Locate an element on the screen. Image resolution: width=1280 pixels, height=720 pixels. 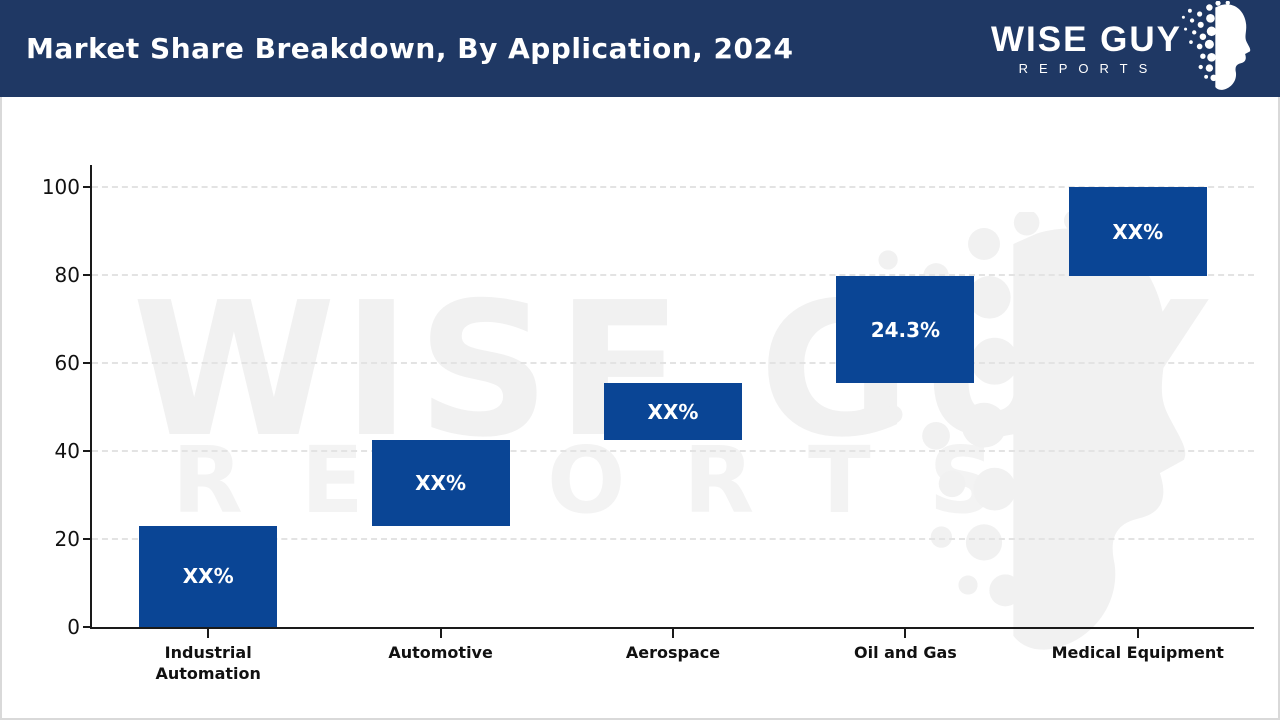
bar-value-label: 24.3% is located at coordinates (905, 329).